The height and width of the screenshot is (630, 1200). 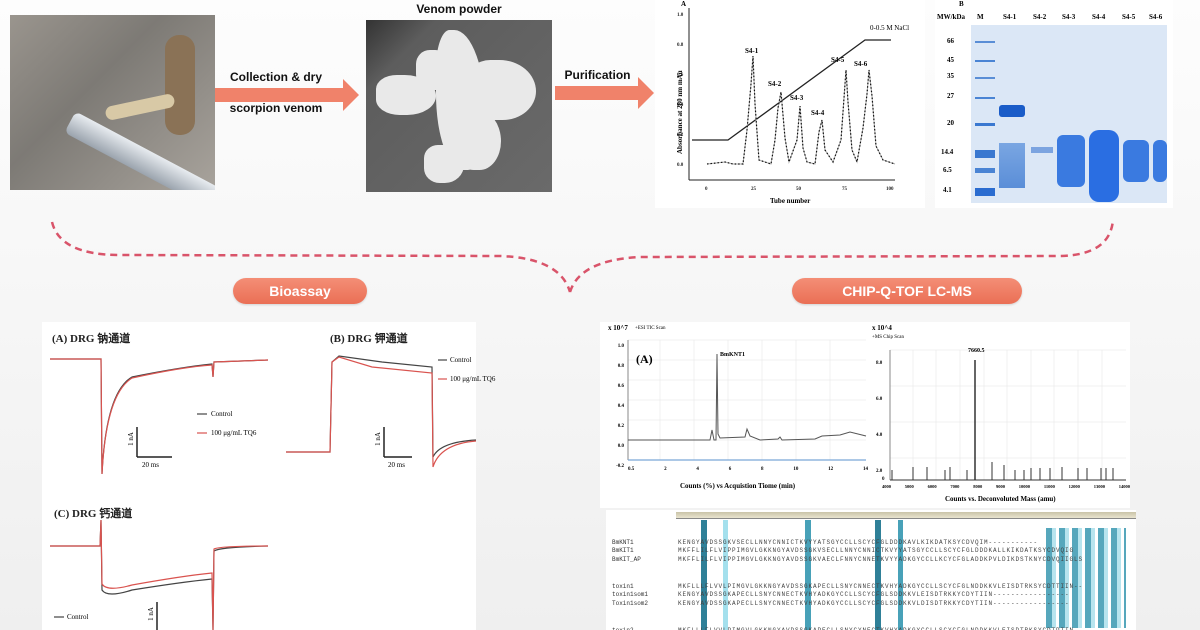 I want to click on tic-peak-label: BmKNT1, so click(x=733, y=355).